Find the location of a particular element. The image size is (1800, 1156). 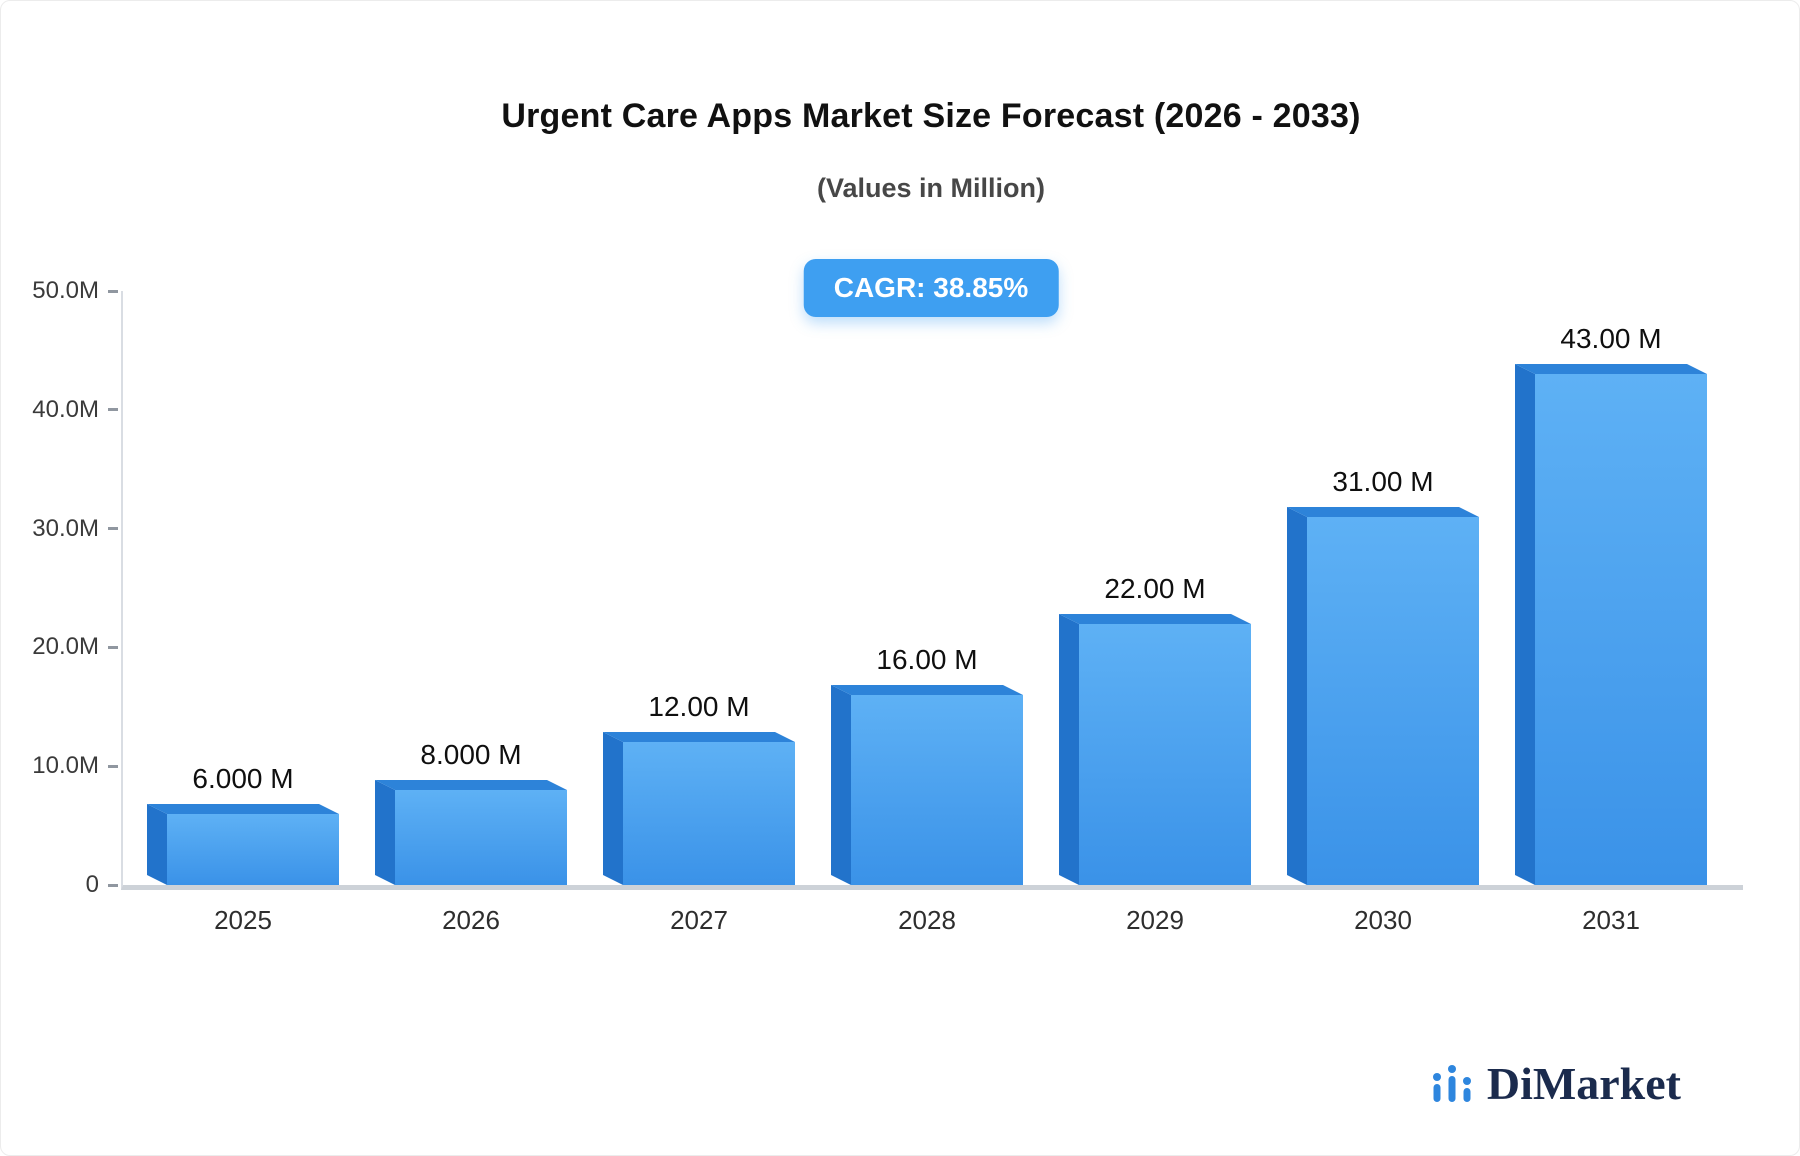

bar-slot: 43.00 M 2031 is located at coordinates (1611, 613).